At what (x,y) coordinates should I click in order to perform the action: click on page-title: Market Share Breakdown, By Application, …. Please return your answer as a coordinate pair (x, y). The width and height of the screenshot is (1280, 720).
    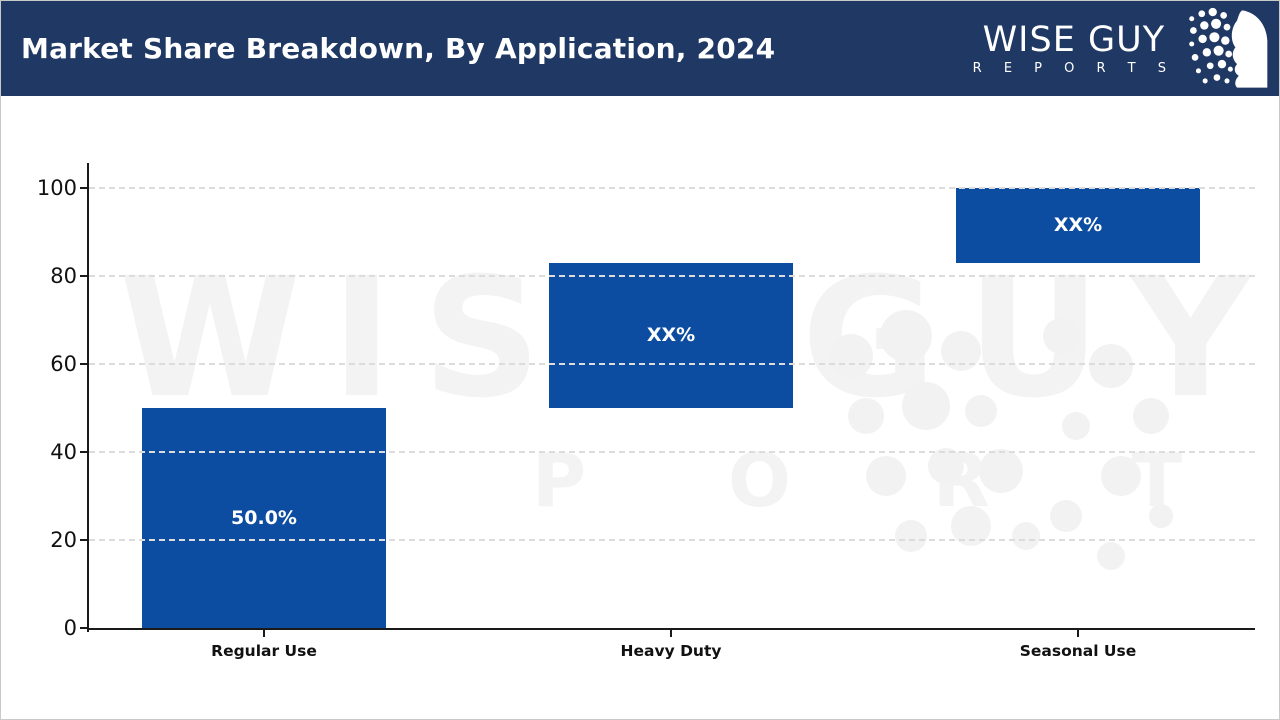
    Looking at the image, I should click on (398, 48).